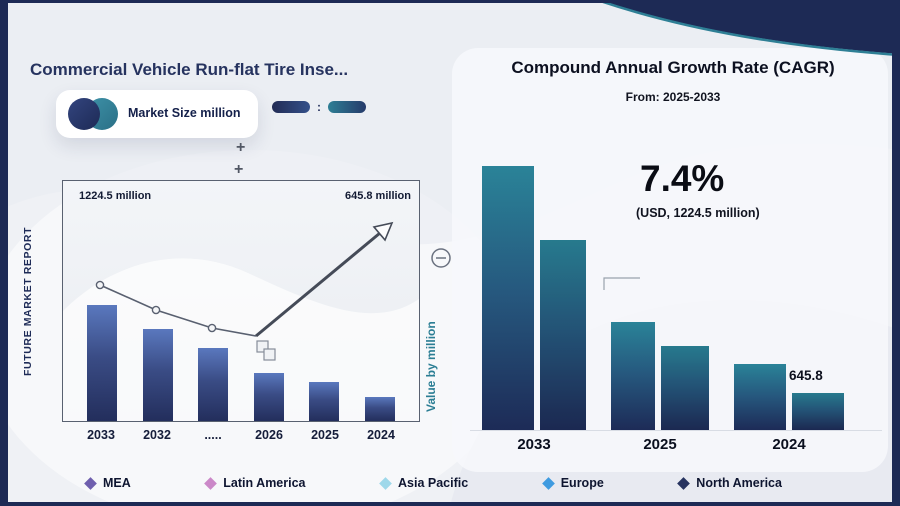 Image resolution: width=900 pixels, height=506 pixels. I want to click on market-size-label: Market Size million, so click(184, 113).